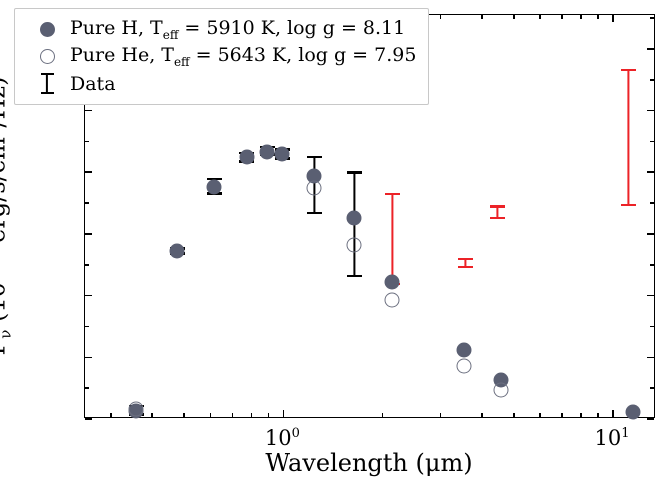 The height and width of the screenshot is (482, 663). I want to click on x-axis-title: Wavelength (μm), so click(369, 463).